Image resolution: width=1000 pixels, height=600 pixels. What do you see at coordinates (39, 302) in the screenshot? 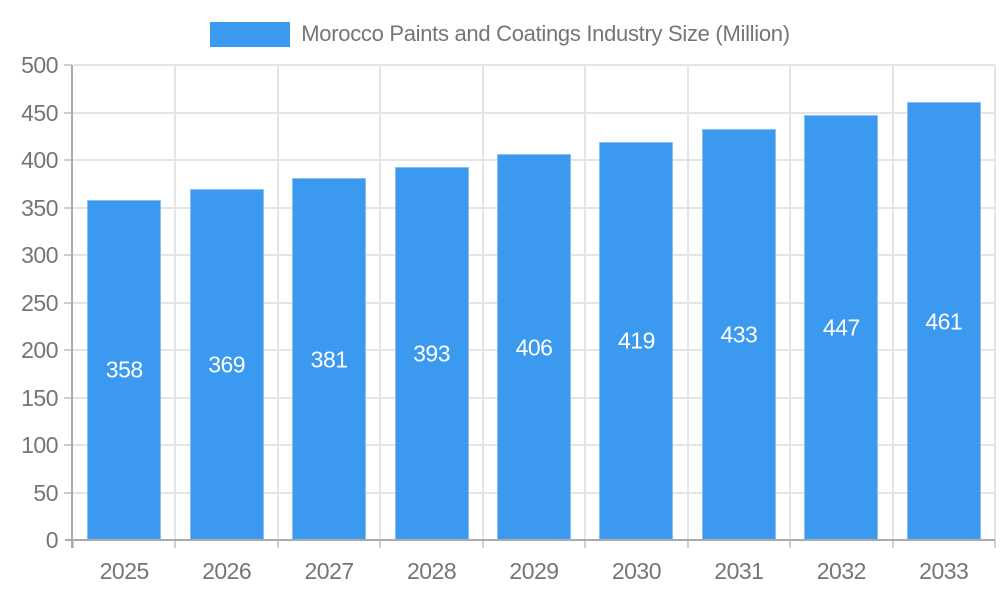
I see `y-axis-tick-label: 250` at bounding box center [39, 302].